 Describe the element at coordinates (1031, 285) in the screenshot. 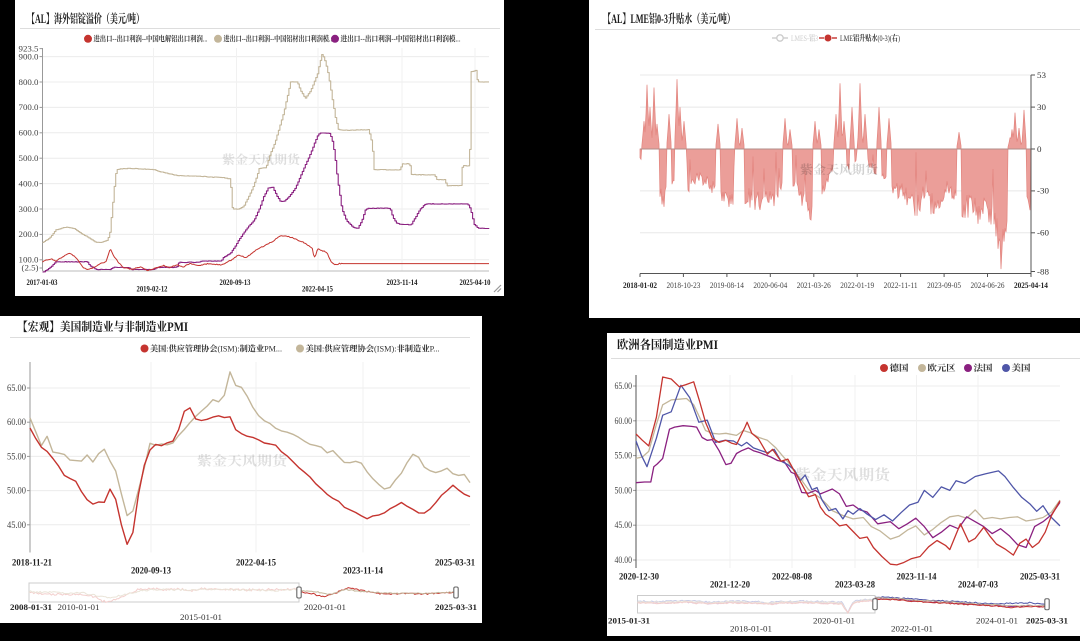

I see `svg-text: 2025-04-14` at that location.